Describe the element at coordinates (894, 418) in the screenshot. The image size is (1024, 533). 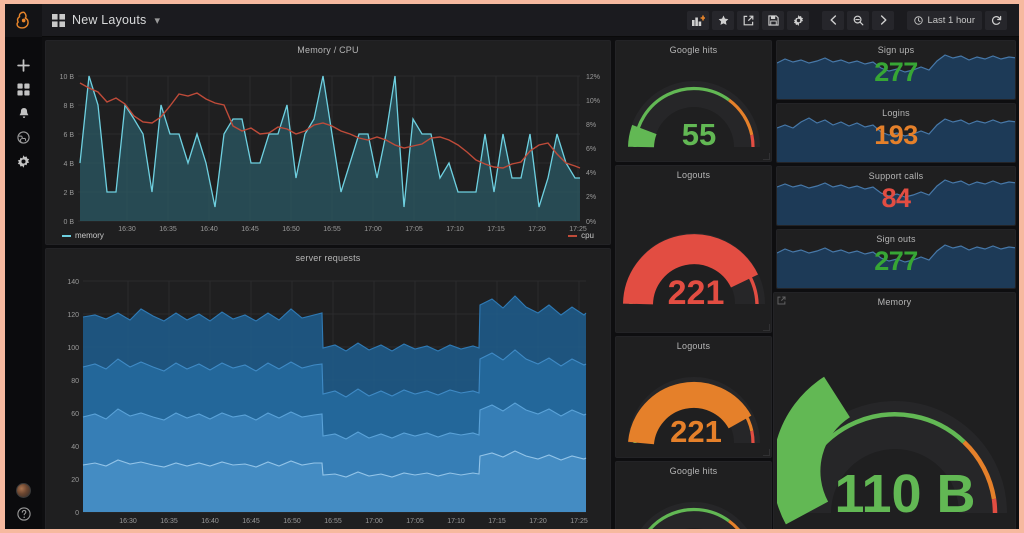
I see `gauge: 110 B` at that location.